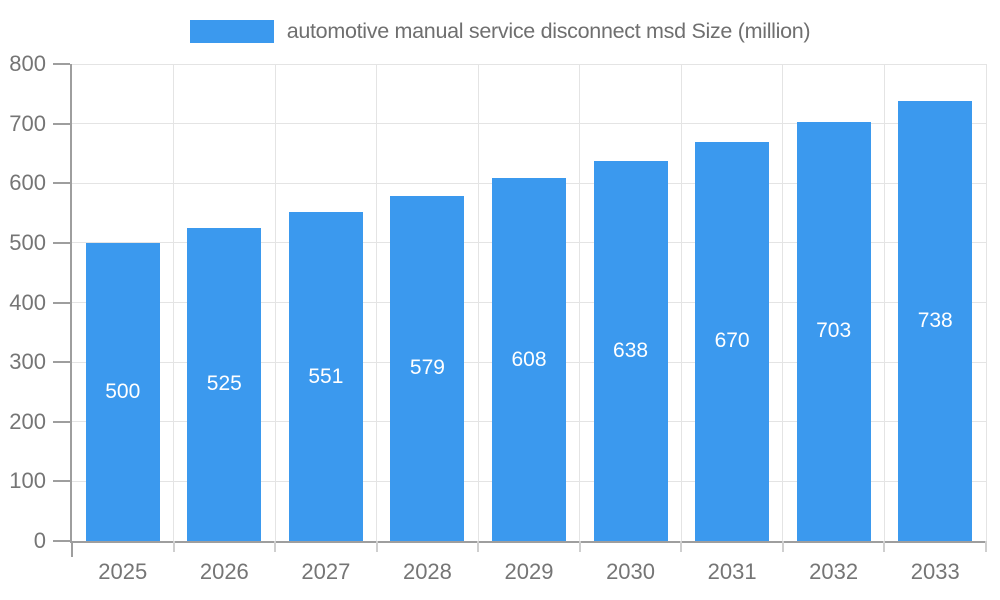 The width and height of the screenshot is (1000, 600). I want to click on x-axis-tick-label: 2028, so click(427, 571).